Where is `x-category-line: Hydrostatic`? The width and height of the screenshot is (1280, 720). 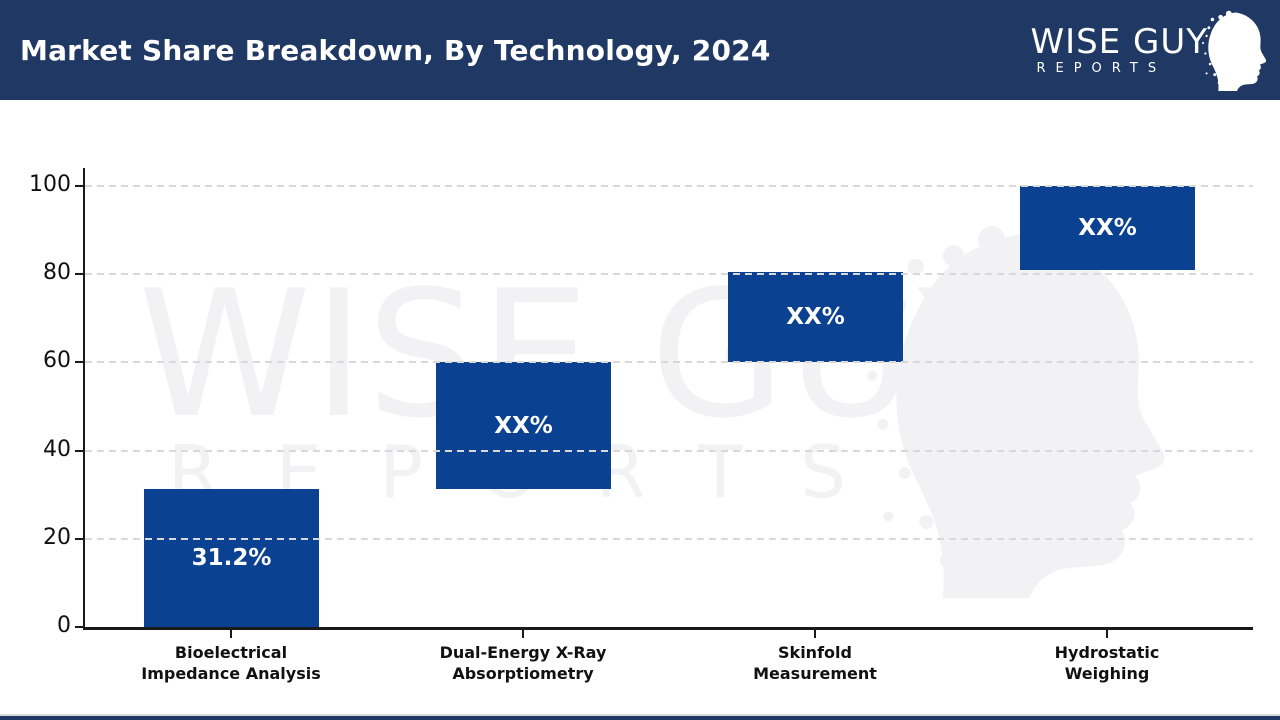 x-category-line: Hydrostatic is located at coordinates (1107, 652).